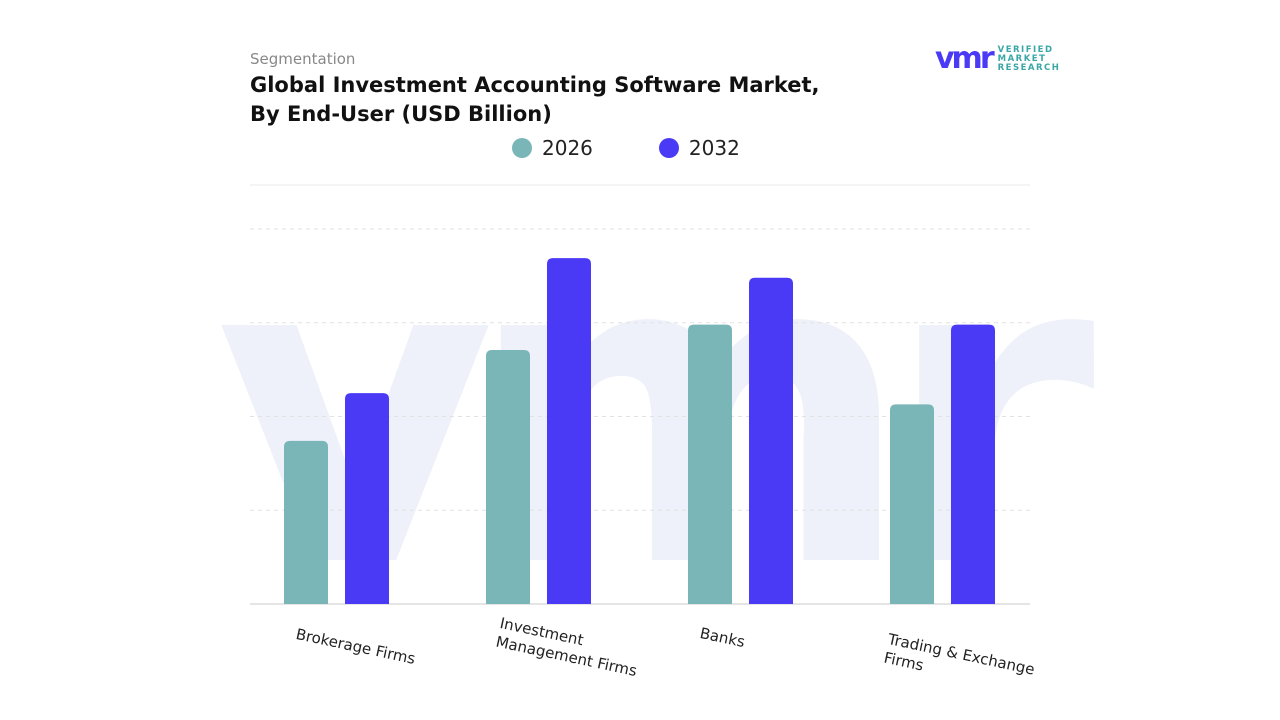 The width and height of the screenshot is (1280, 720). I want to click on legend-item-2032: 2032, so click(699, 148).